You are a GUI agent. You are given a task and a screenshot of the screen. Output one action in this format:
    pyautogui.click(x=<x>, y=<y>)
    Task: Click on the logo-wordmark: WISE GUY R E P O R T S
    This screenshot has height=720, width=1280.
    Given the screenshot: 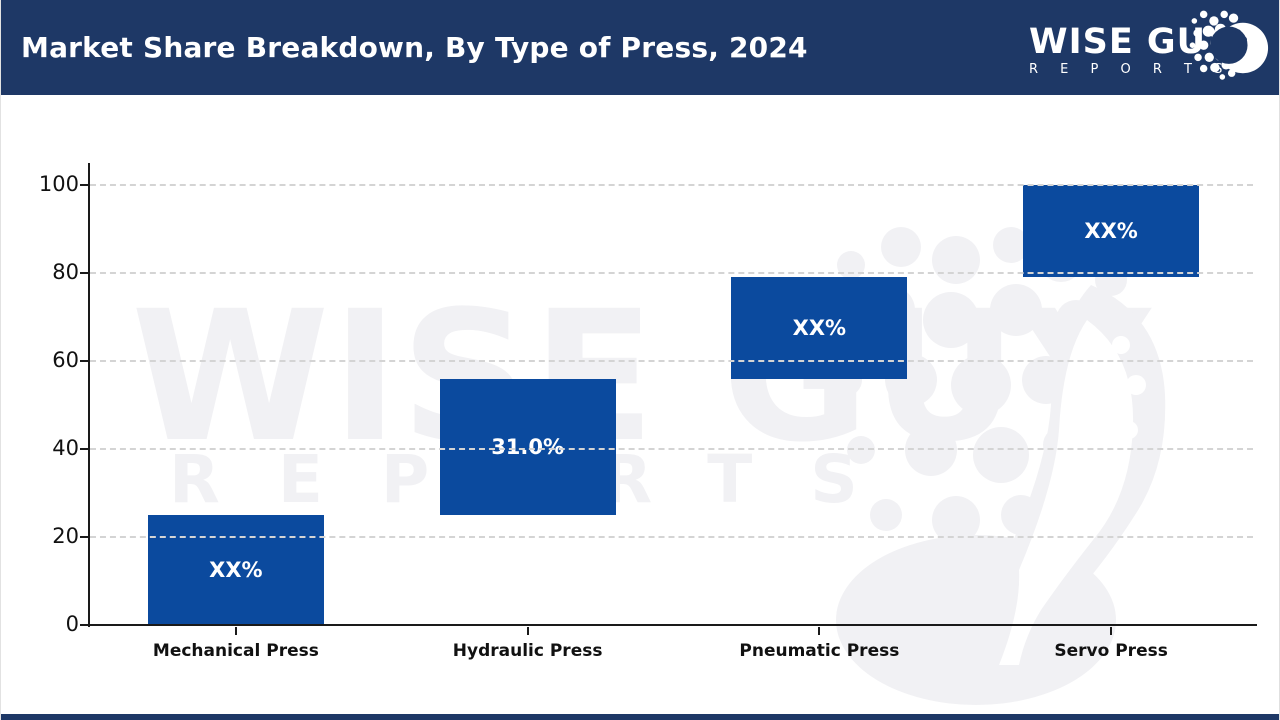 What is the action you would take?
    pyautogui.click(x=1131, y=49)
    